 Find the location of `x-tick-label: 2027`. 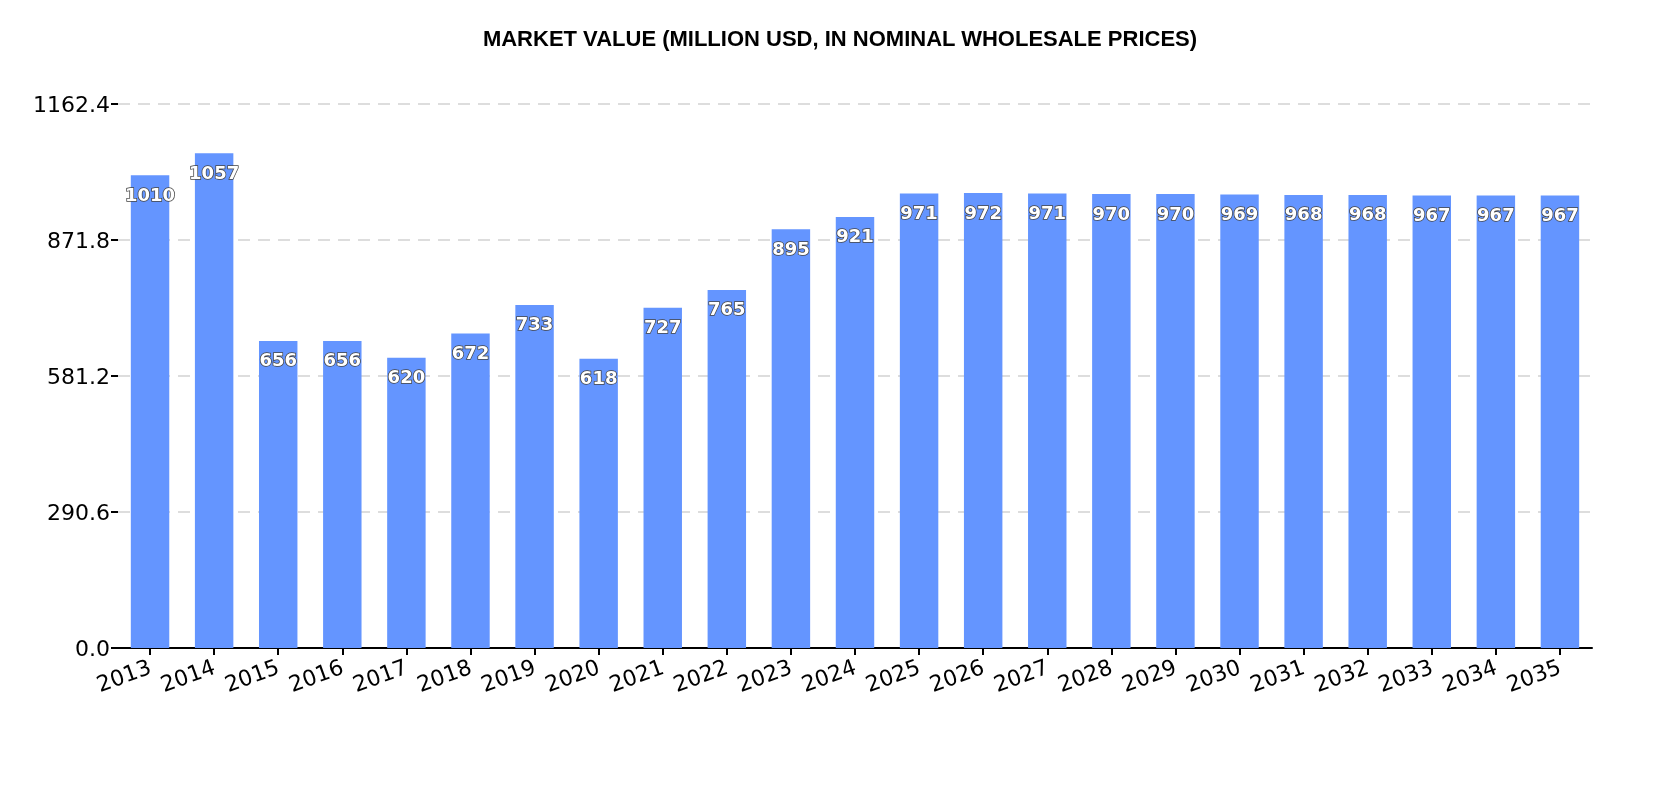

x-tick-label: 2027 is located at coordinates (1021, 675).